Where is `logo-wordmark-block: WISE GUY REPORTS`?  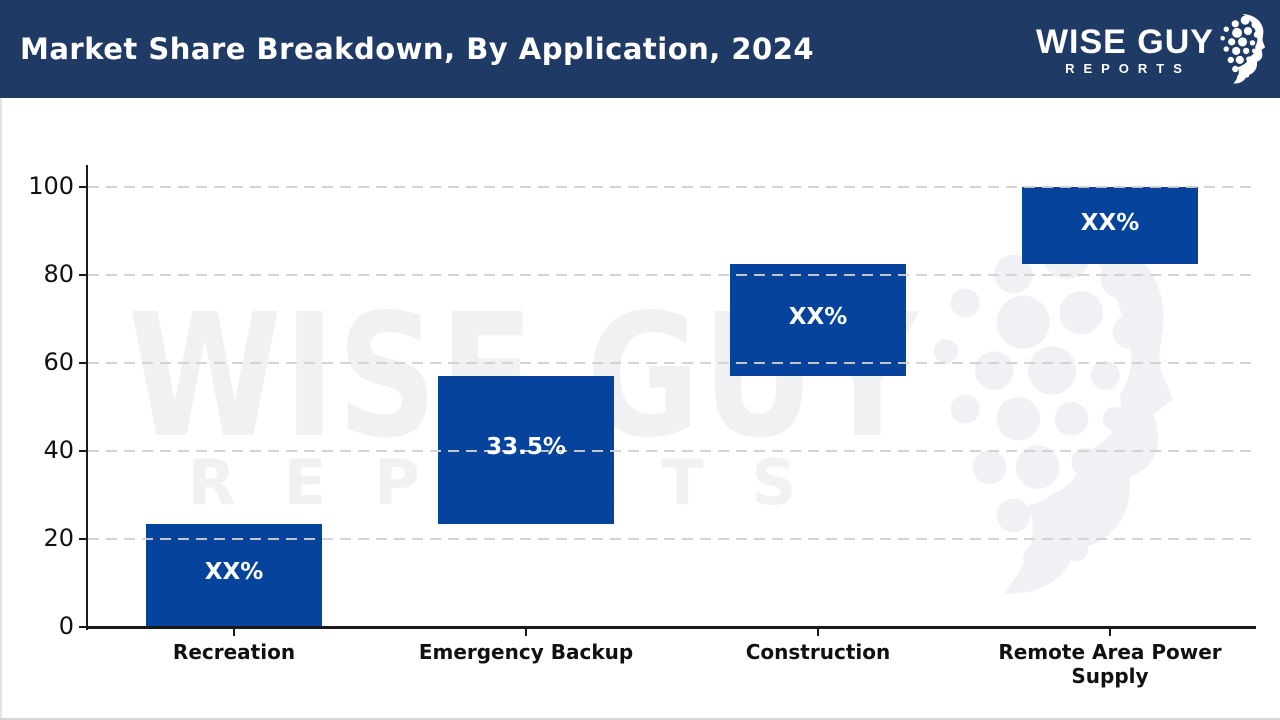
logo-wordmark-block: WISE GUY REPORTS is located at coordinates (1125, 50).